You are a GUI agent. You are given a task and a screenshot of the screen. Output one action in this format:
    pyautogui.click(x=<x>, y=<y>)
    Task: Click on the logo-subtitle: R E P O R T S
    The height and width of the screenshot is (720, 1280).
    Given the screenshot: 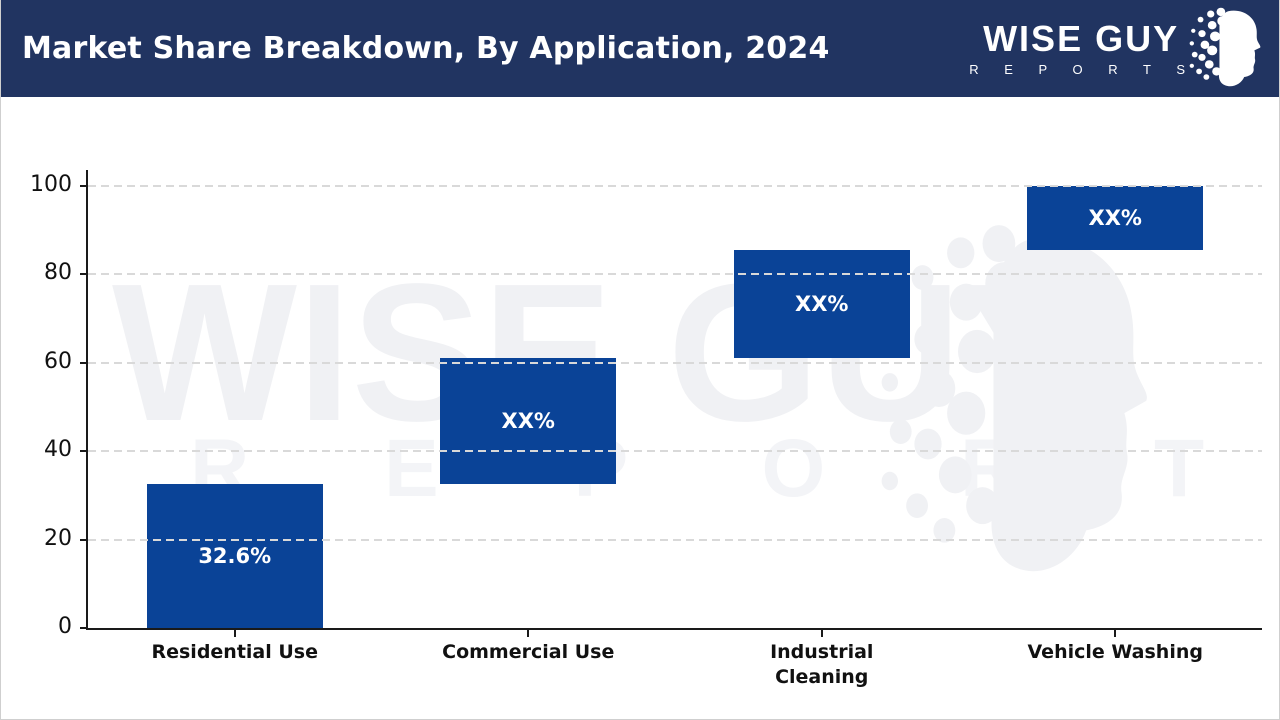 What is the action you would take?
    pyautogui.click(x=1082, y=69)
    